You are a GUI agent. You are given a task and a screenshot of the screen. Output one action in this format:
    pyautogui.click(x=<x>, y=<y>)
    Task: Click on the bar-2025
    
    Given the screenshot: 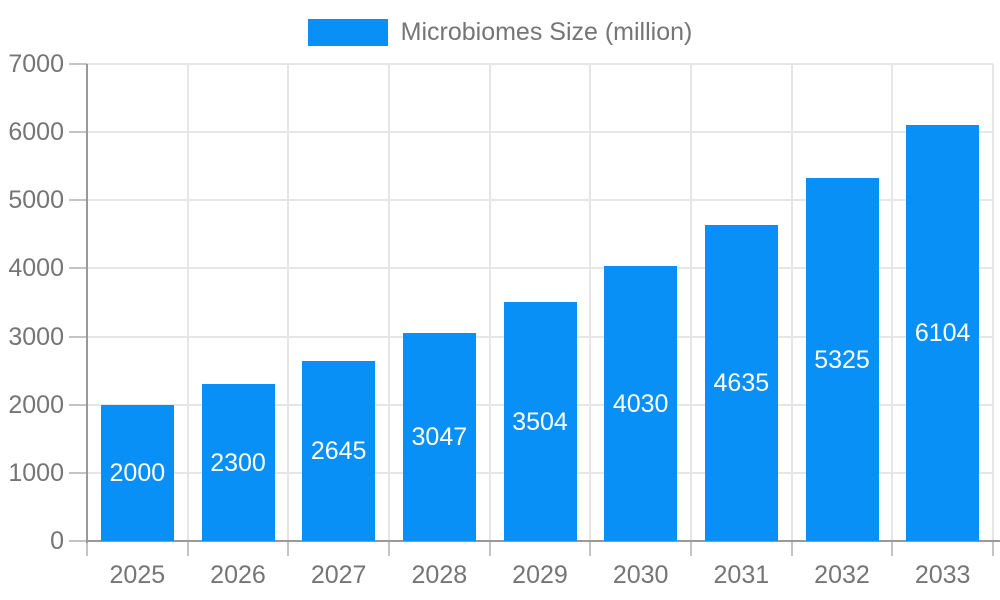 What is the action you would take?
    pyautogui.click(x=137, y=472)
    